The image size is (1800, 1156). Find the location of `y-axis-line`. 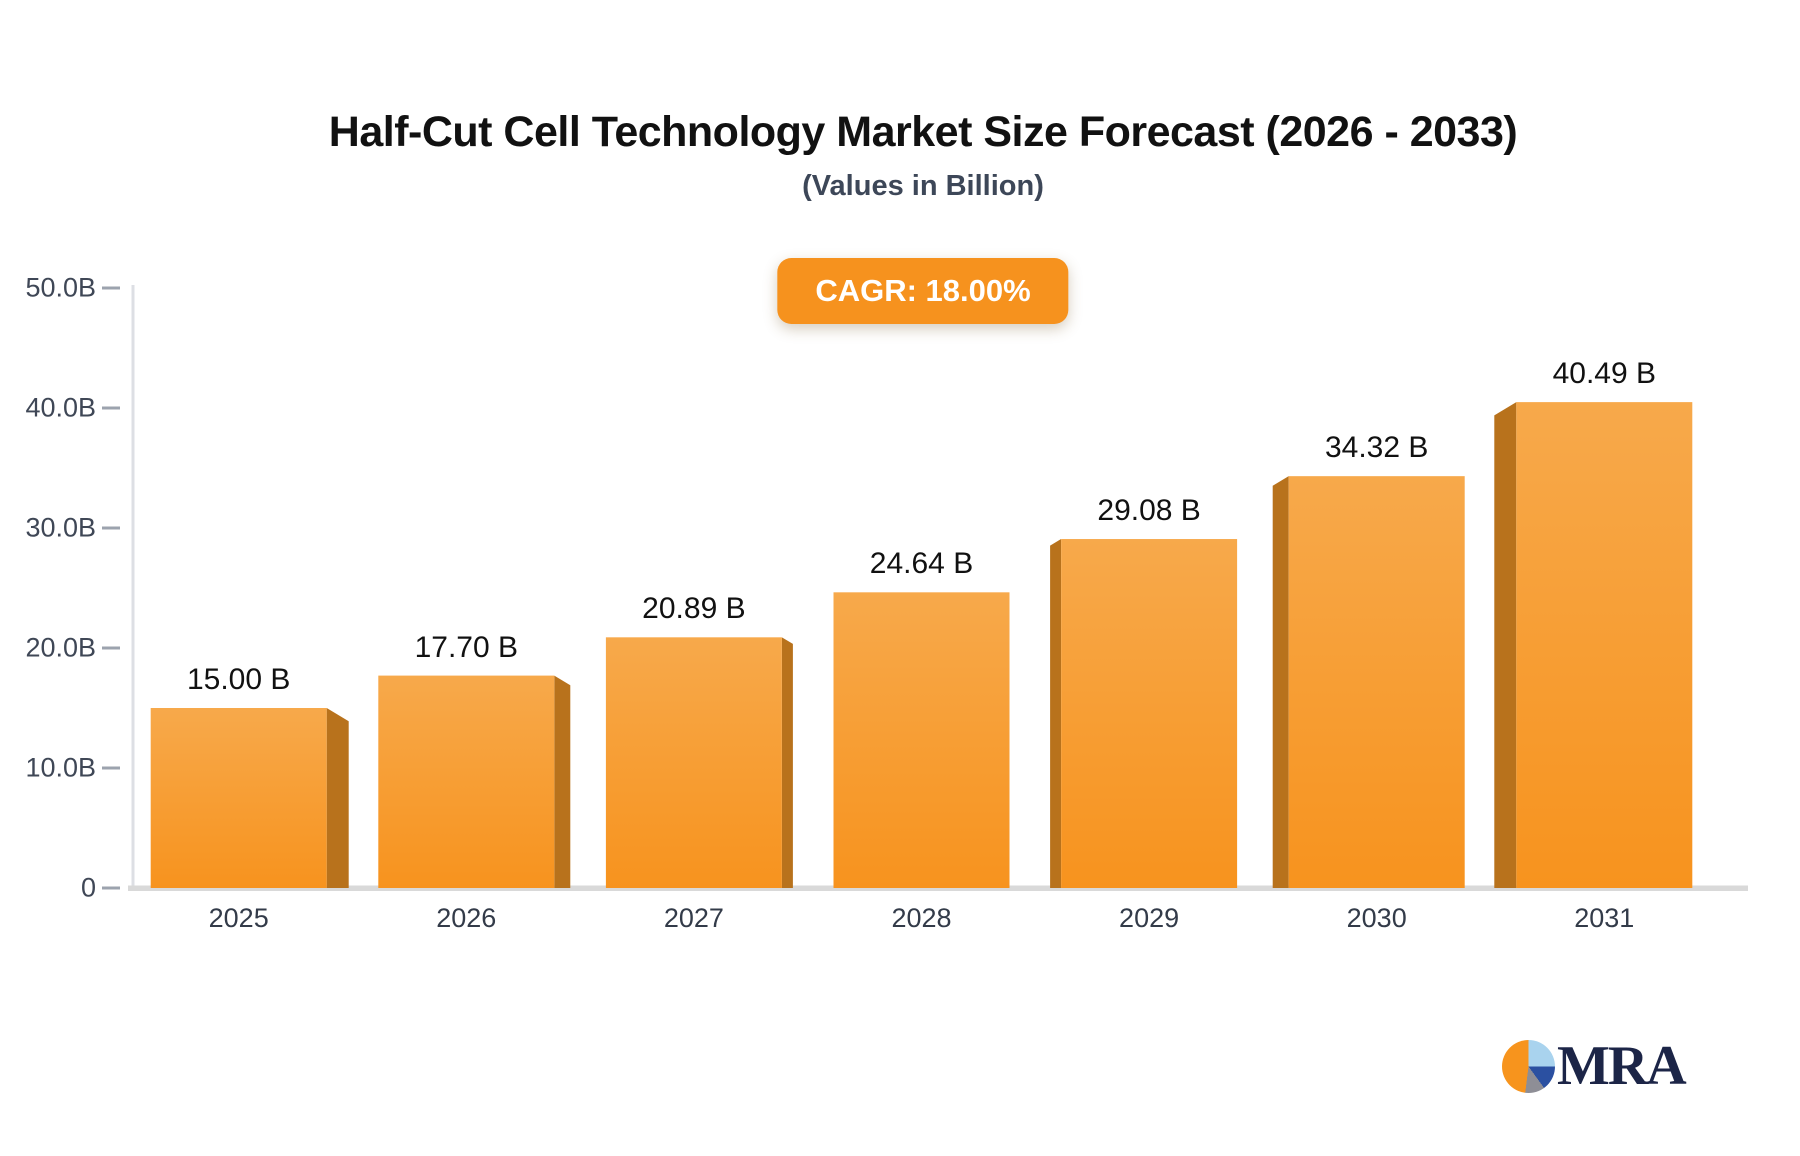

y-axis-line is located at coordinates (133, 586).